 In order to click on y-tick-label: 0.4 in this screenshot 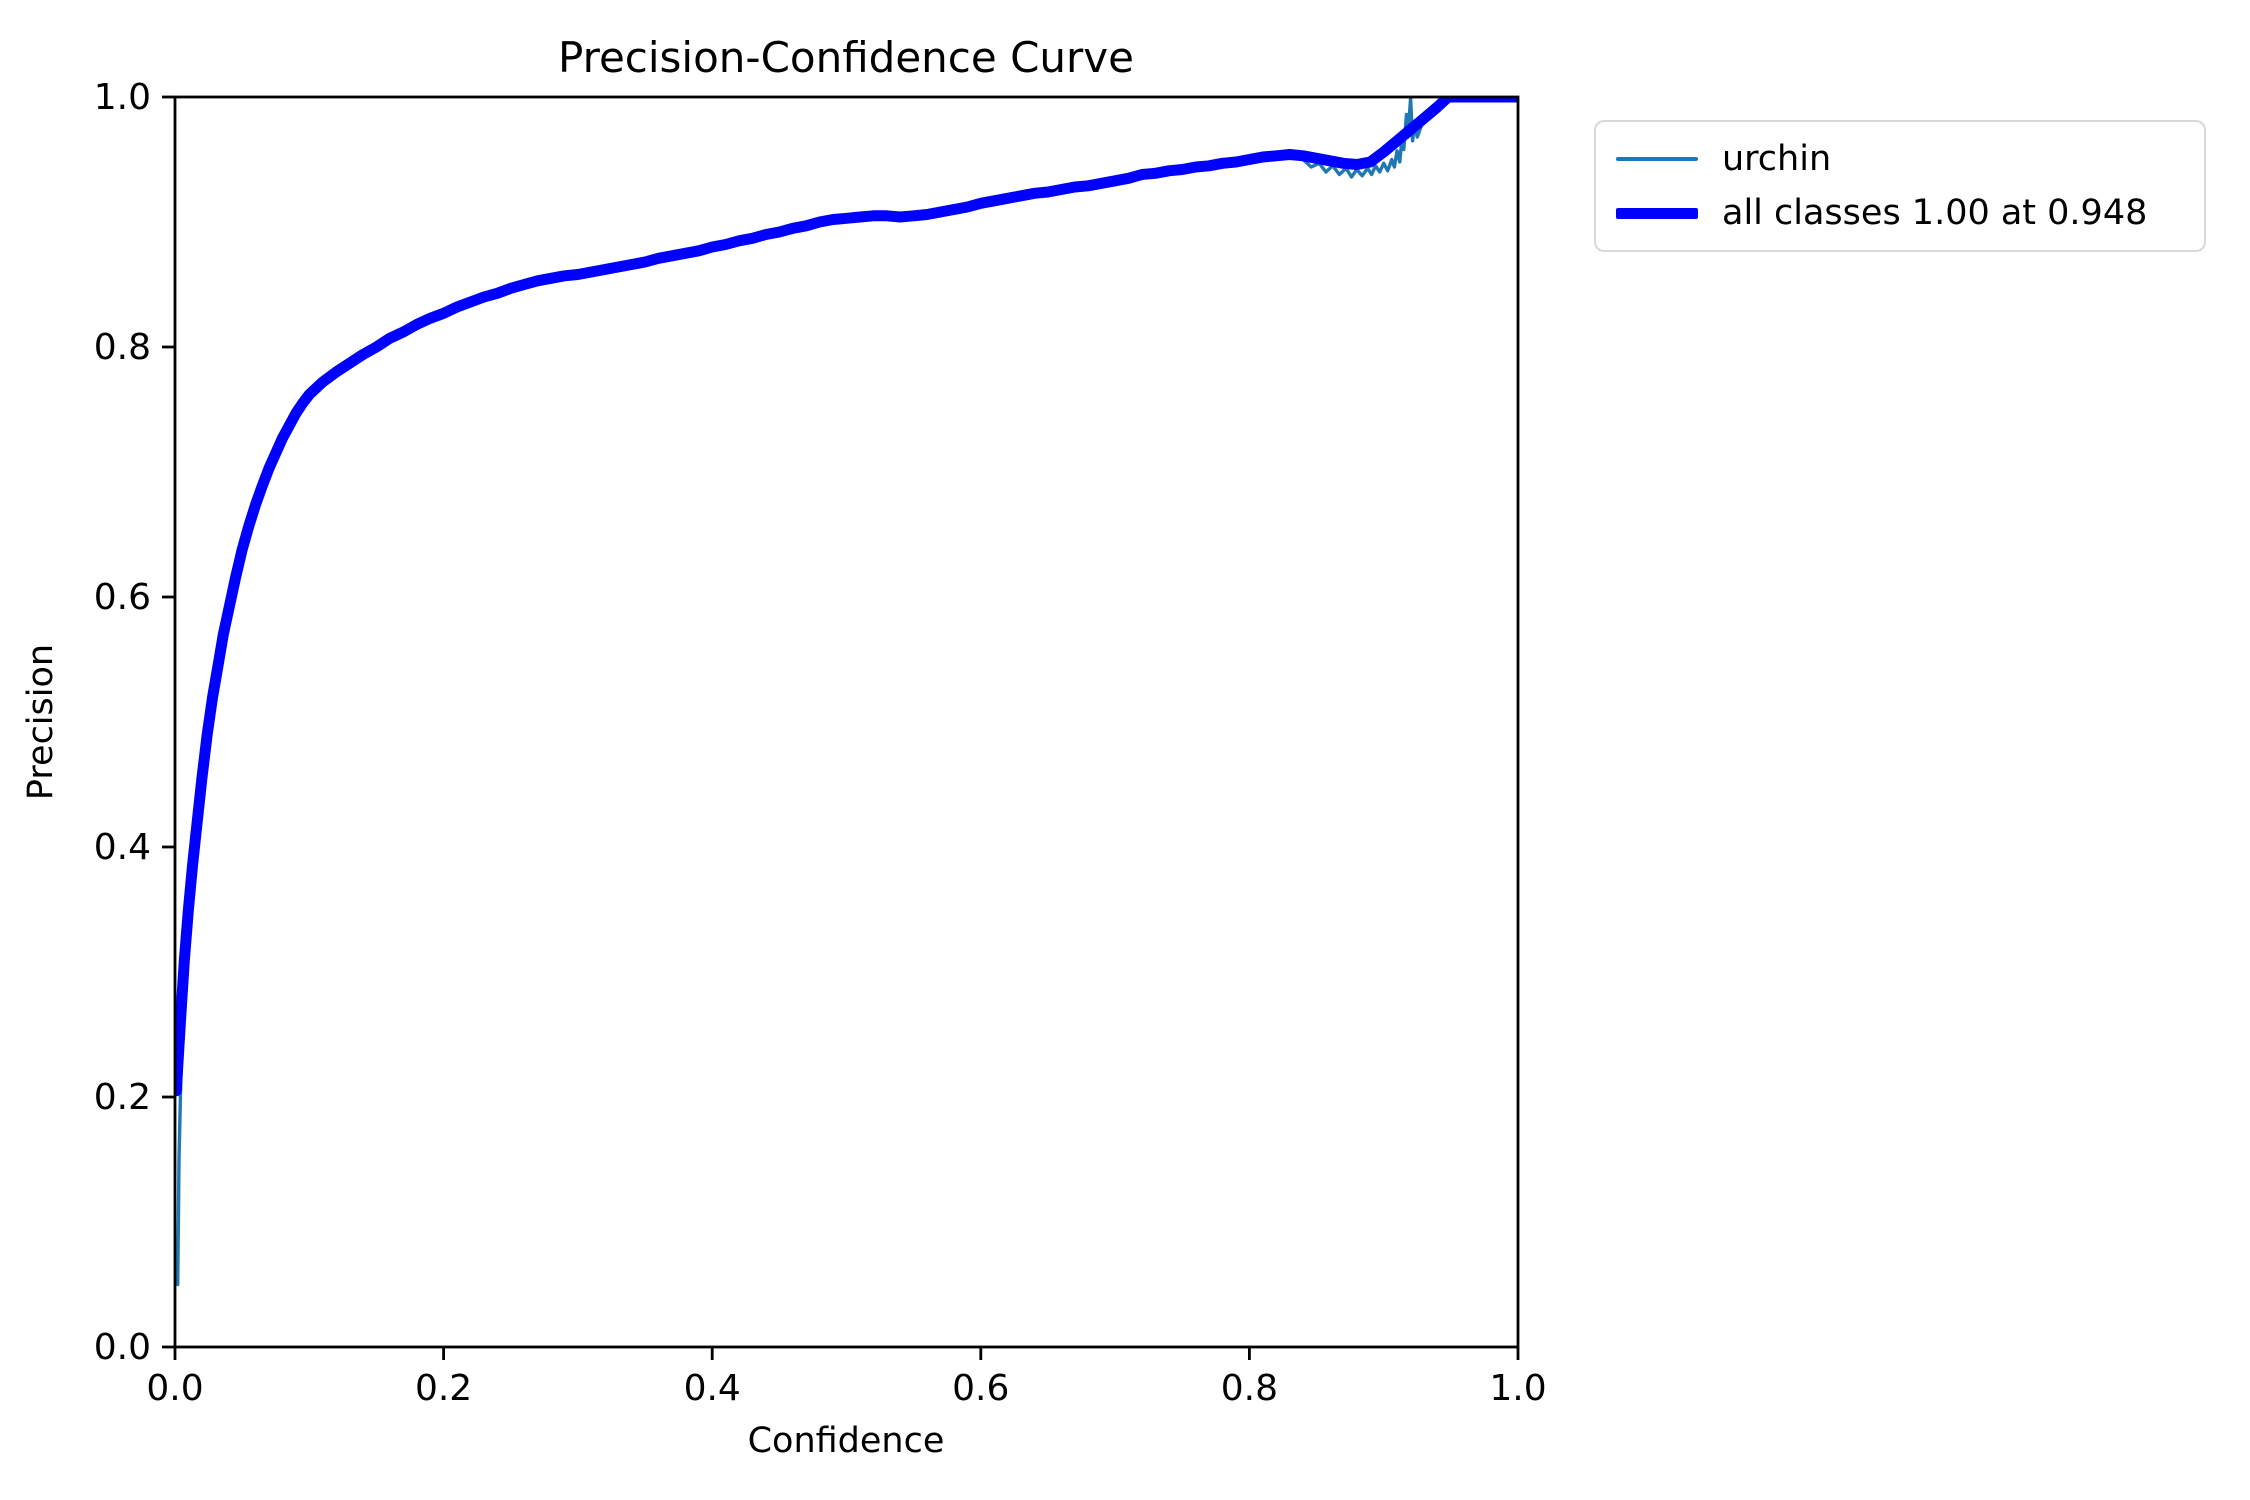, I will do `click(122, 847)`.